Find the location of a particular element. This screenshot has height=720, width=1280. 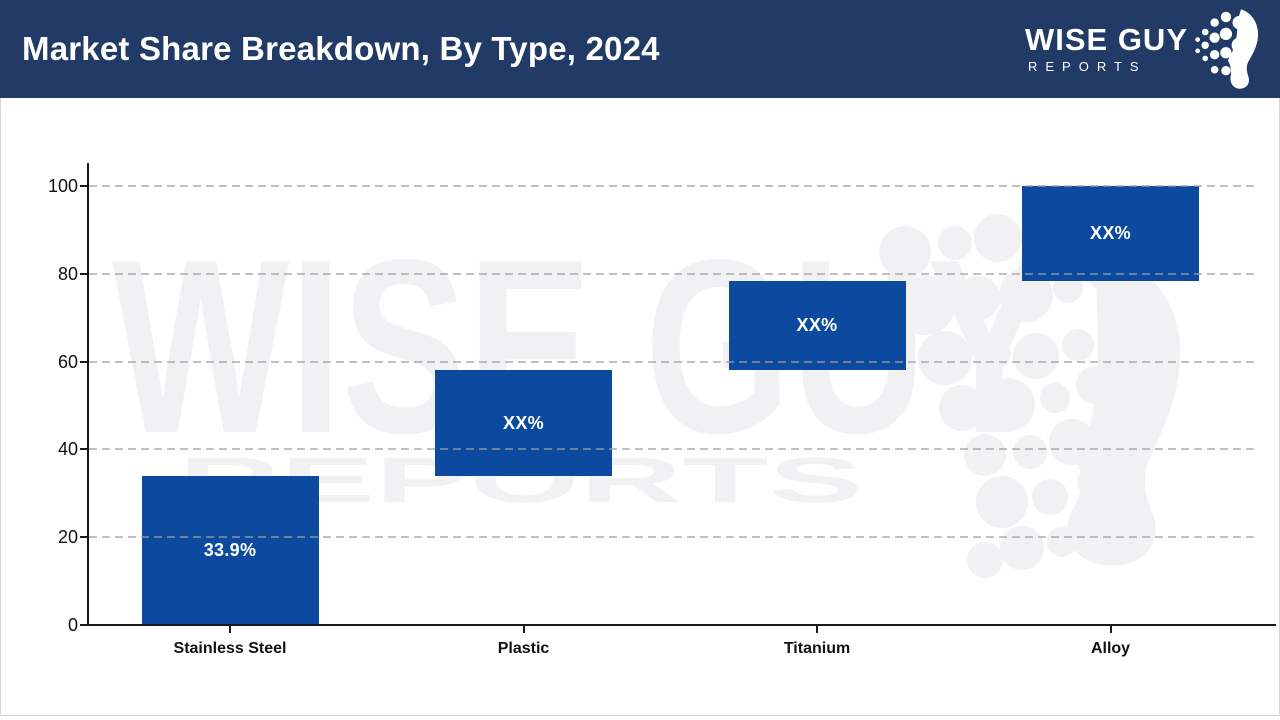

logo-tagline: REPORTS is located at coordinates (1087, 66).